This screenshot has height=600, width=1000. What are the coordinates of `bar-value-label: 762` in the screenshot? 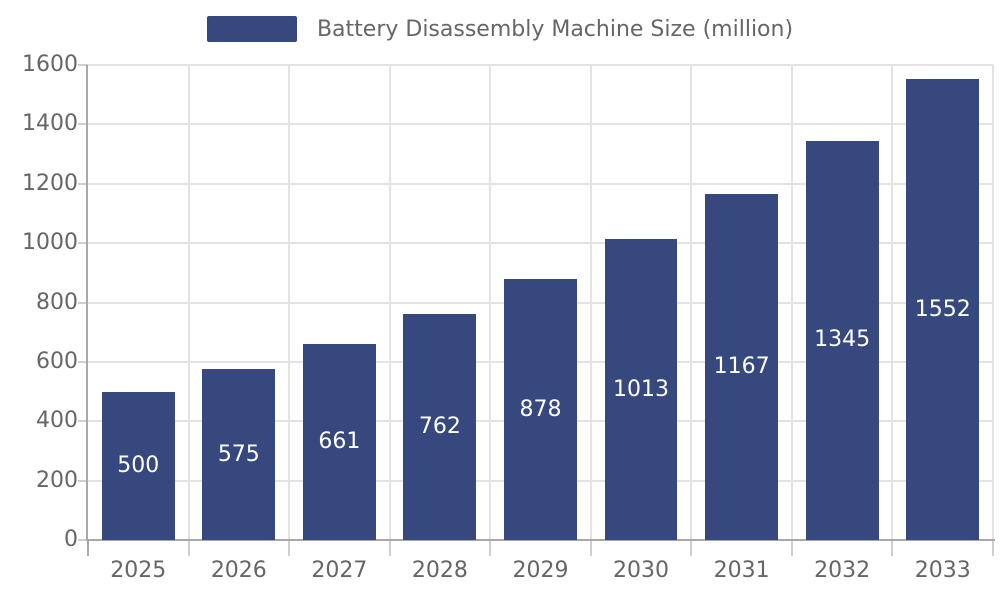 It's located at (439, 426).